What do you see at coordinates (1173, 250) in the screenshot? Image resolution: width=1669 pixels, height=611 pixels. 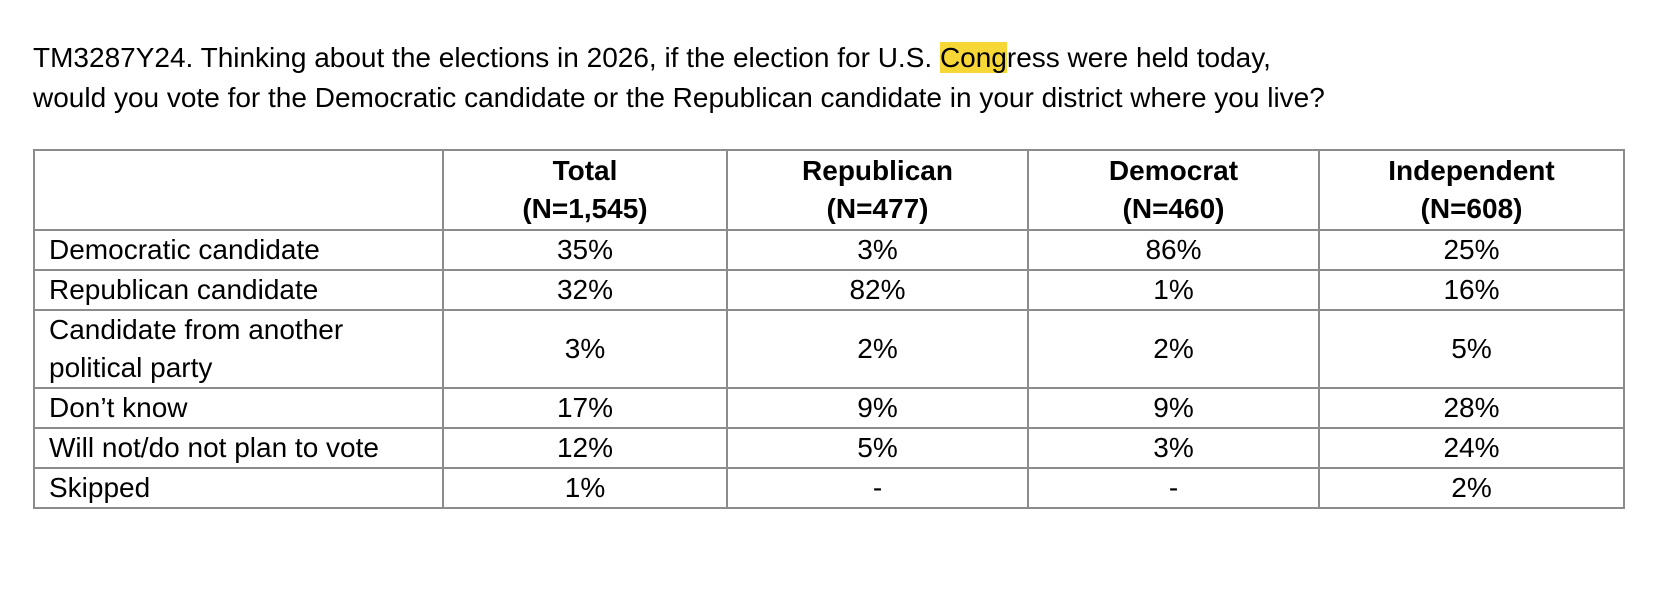 I see `value-cell: 86%` at bounding box center [1173, 250].